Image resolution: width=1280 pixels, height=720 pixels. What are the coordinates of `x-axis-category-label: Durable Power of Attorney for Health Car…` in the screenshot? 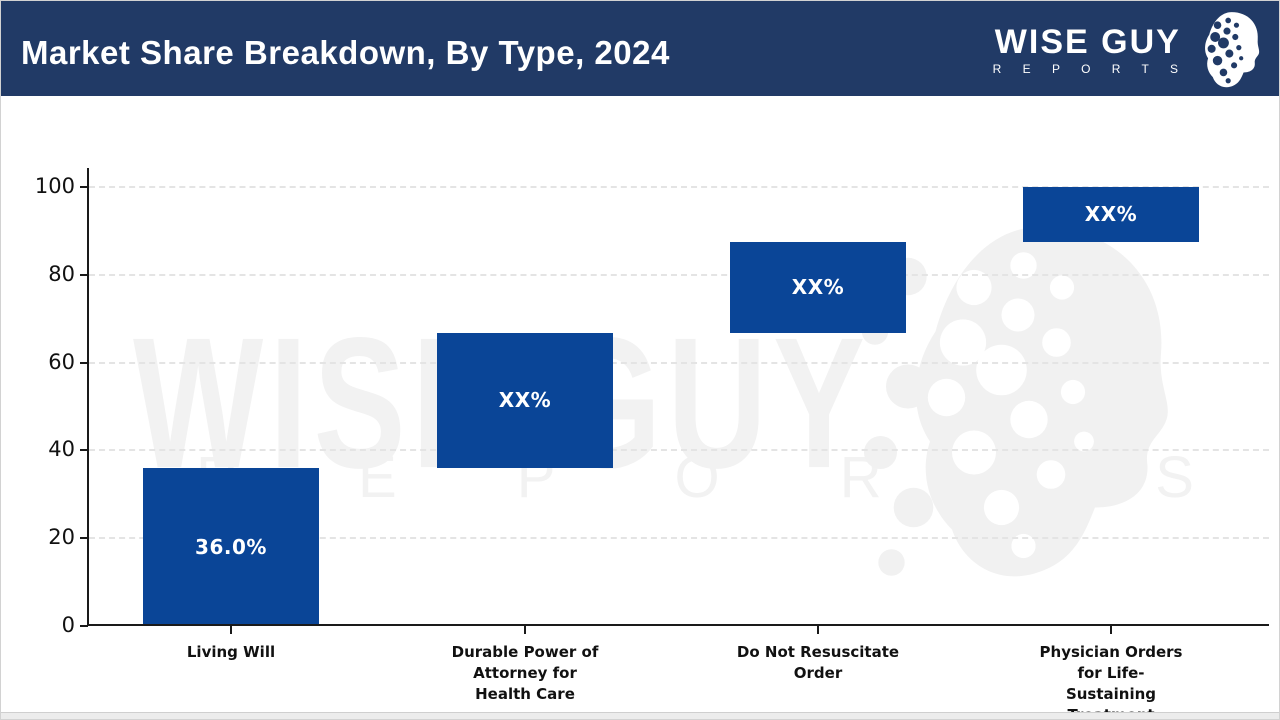 It's located at (525, 673).